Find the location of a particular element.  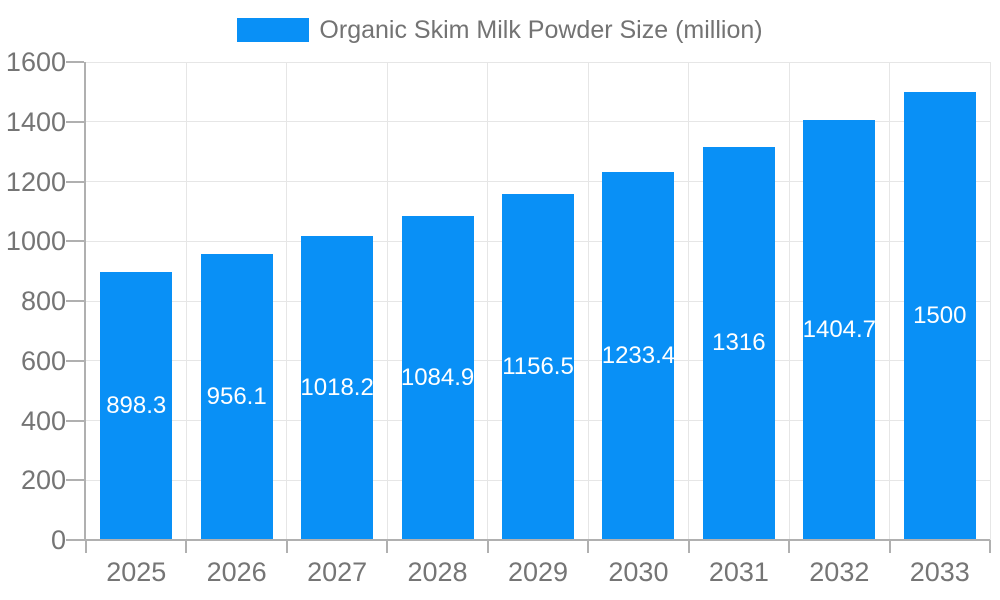

y-axis-tick-label: 1000 is located at coordinates (35, 241).